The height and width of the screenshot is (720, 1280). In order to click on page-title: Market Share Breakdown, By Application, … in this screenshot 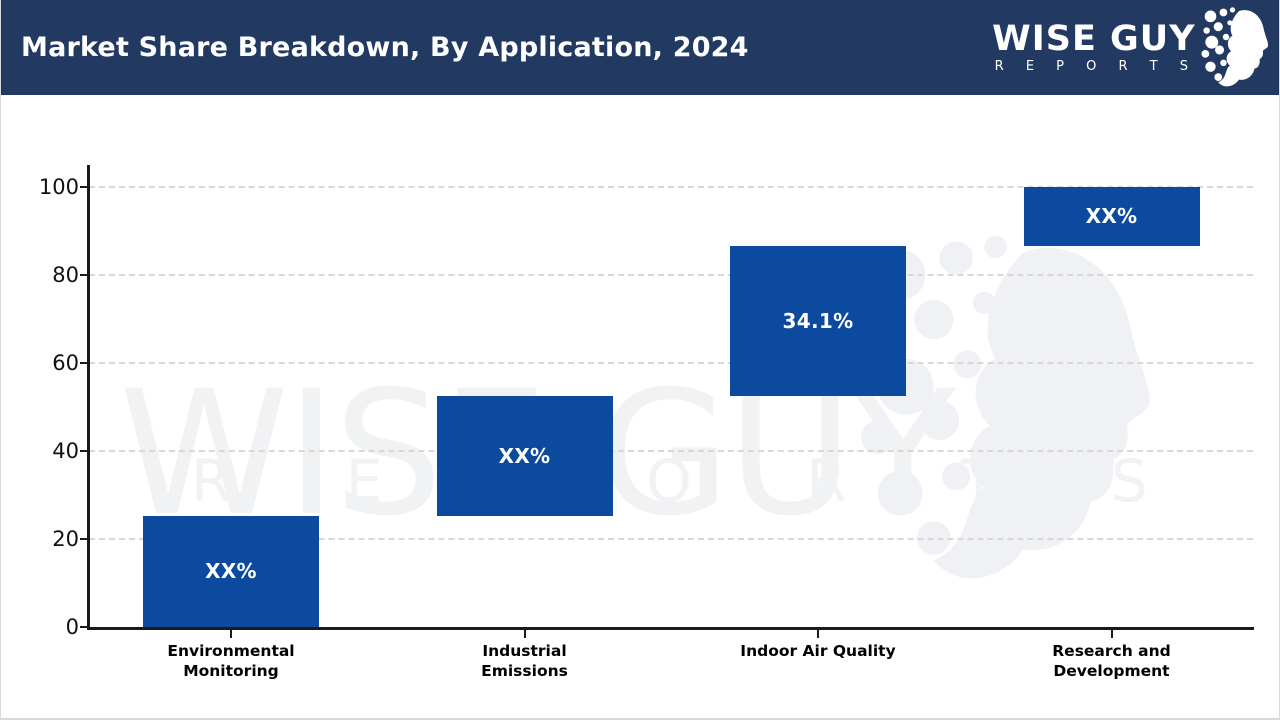, I will do `click(385, 47)`.